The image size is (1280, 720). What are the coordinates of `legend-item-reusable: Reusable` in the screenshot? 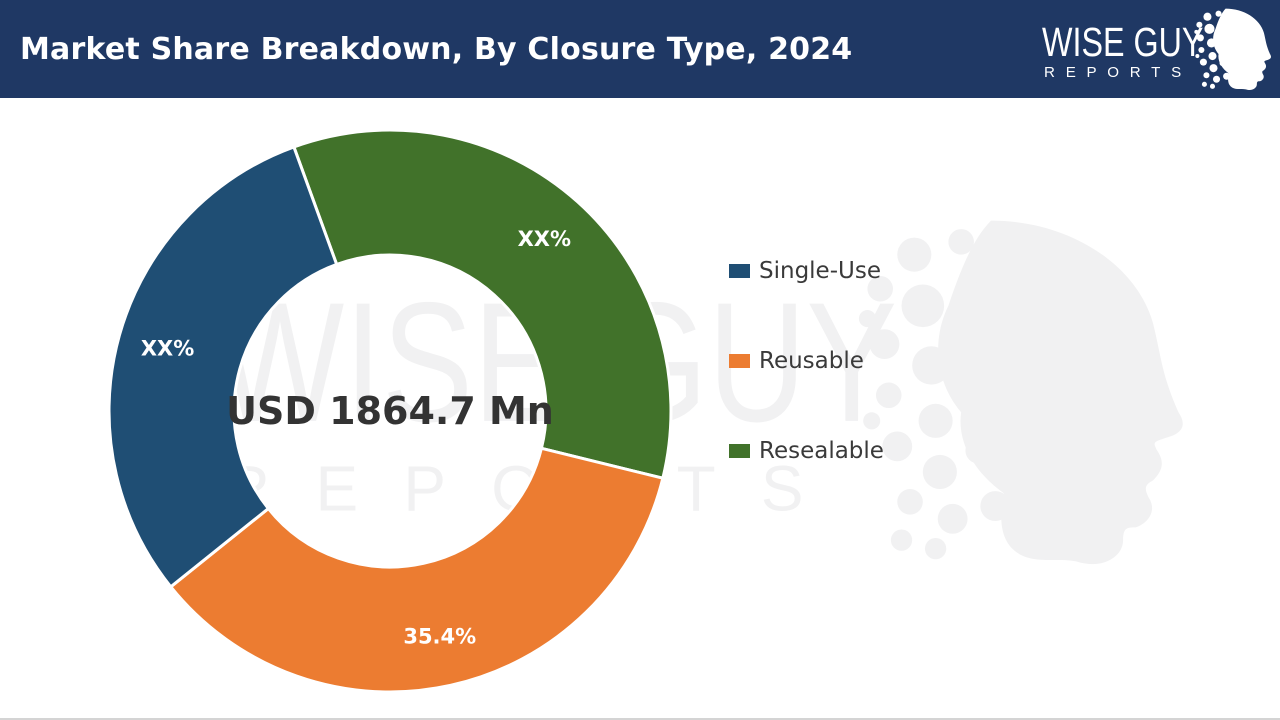 It's located at (806, 361).